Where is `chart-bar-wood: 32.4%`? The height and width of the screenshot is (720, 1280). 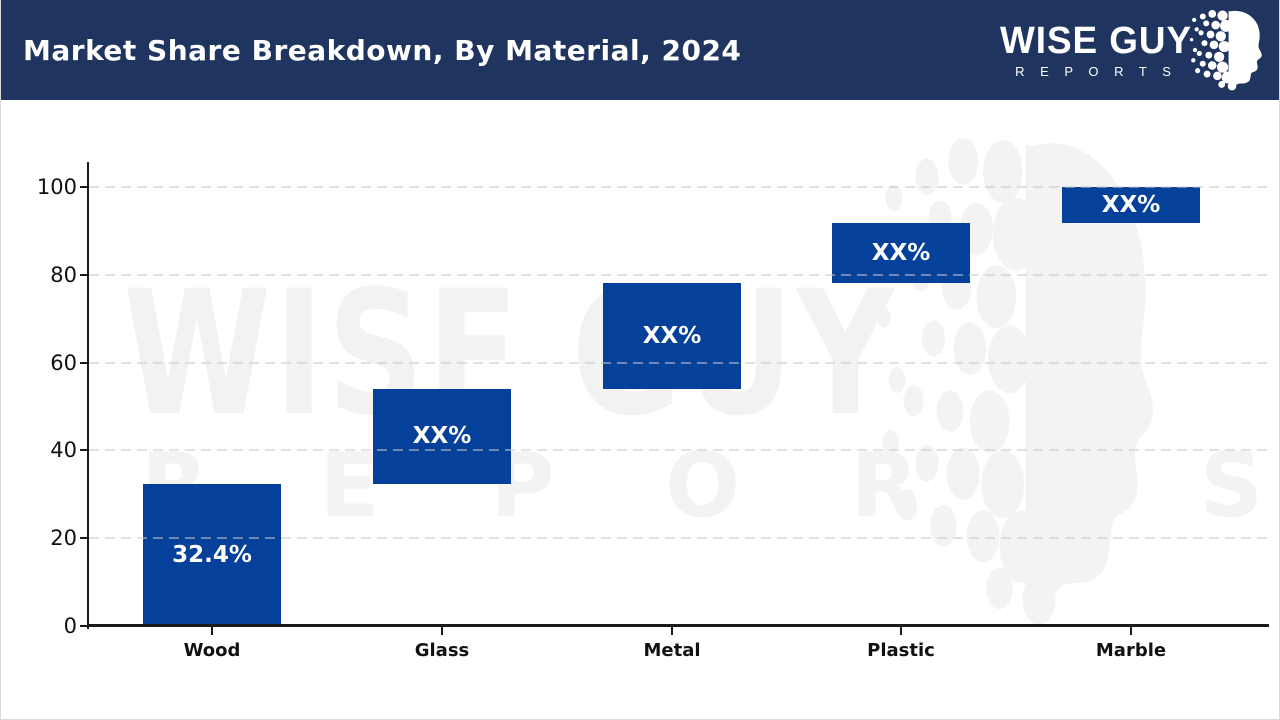
chart-bar-wood: 32.4% is located at coordinates (212, 554).